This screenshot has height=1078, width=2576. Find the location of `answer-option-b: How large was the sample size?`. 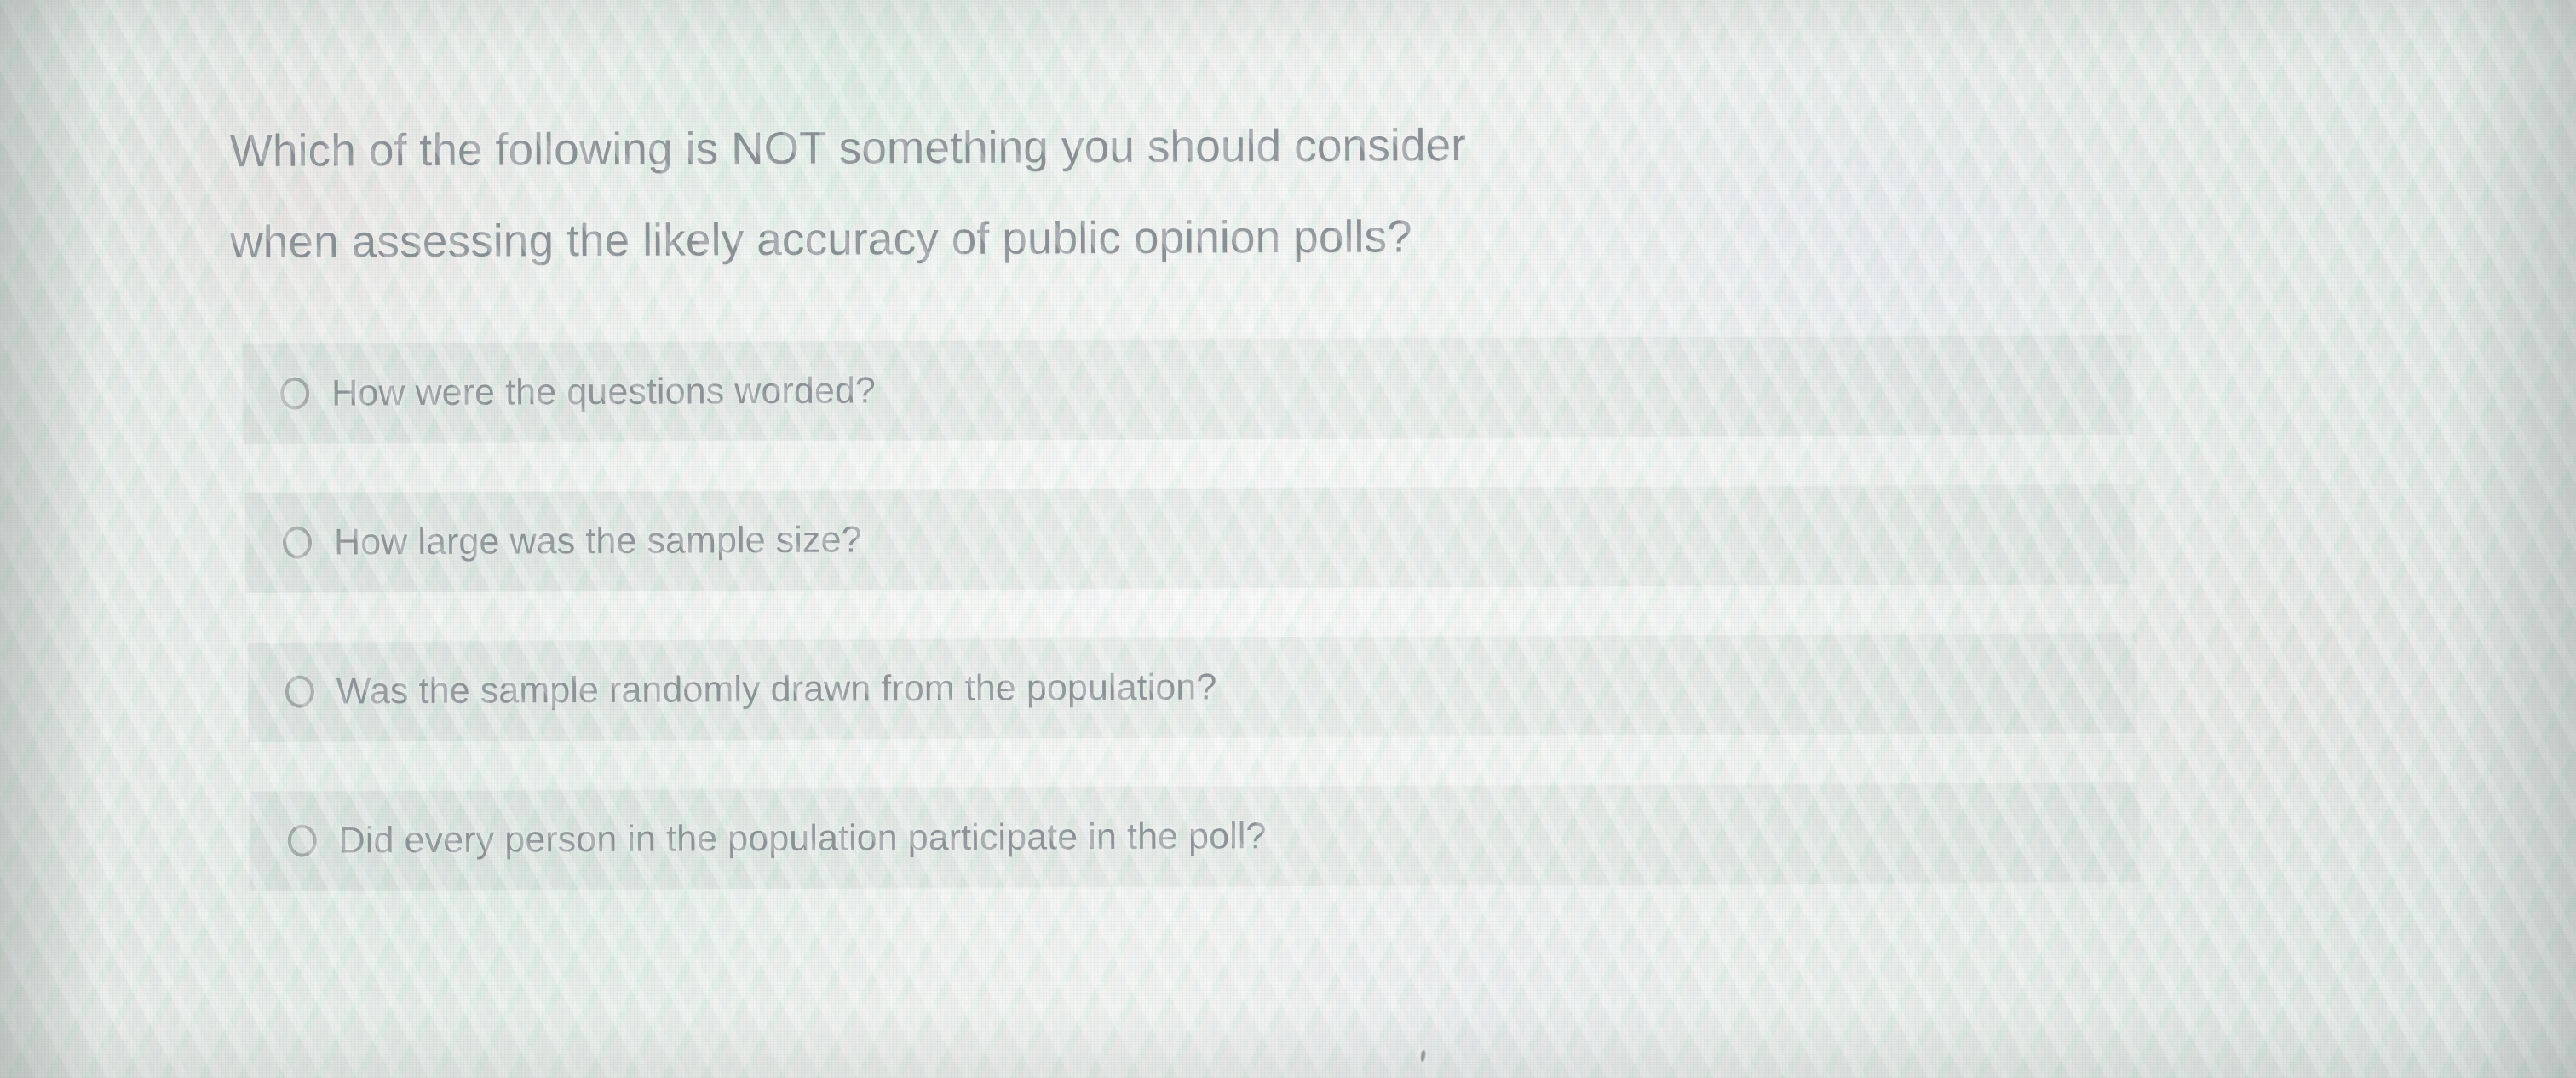

answer-option-b: How large was the sample size? is located at coordinates (1190, 538).